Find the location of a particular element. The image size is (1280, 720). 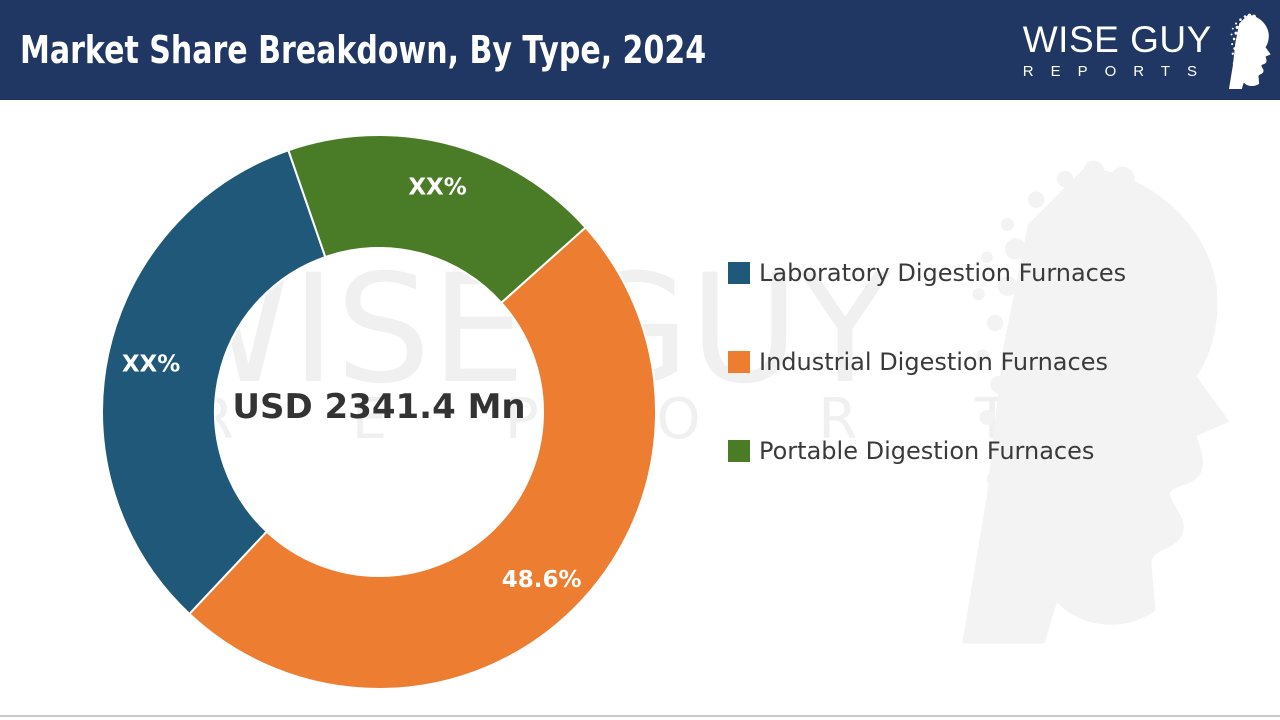

legend-item-2: Industrial Digestion Furnaces is located at coordinates (927, 362).